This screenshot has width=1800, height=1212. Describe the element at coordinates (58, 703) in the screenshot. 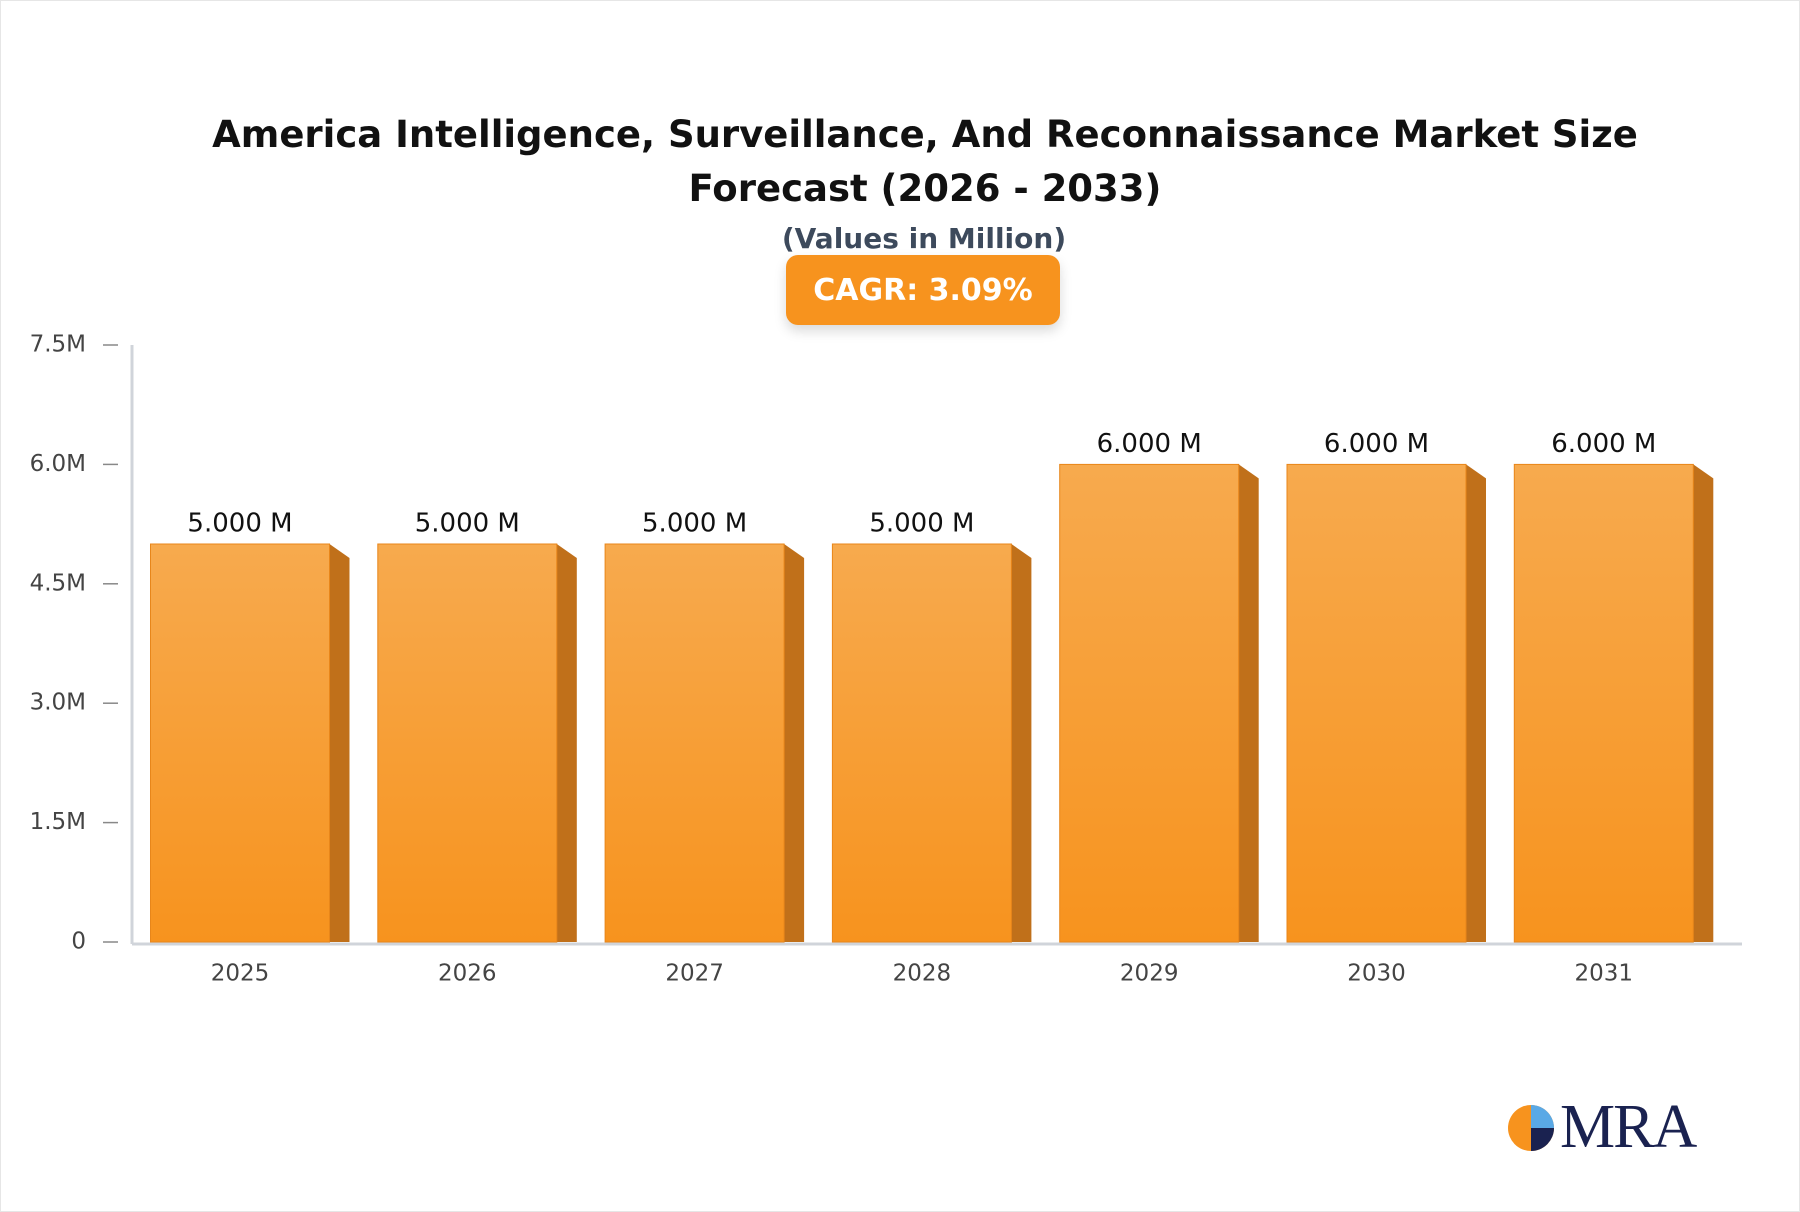

I see `y-tick-label: 3.0M` at that location.